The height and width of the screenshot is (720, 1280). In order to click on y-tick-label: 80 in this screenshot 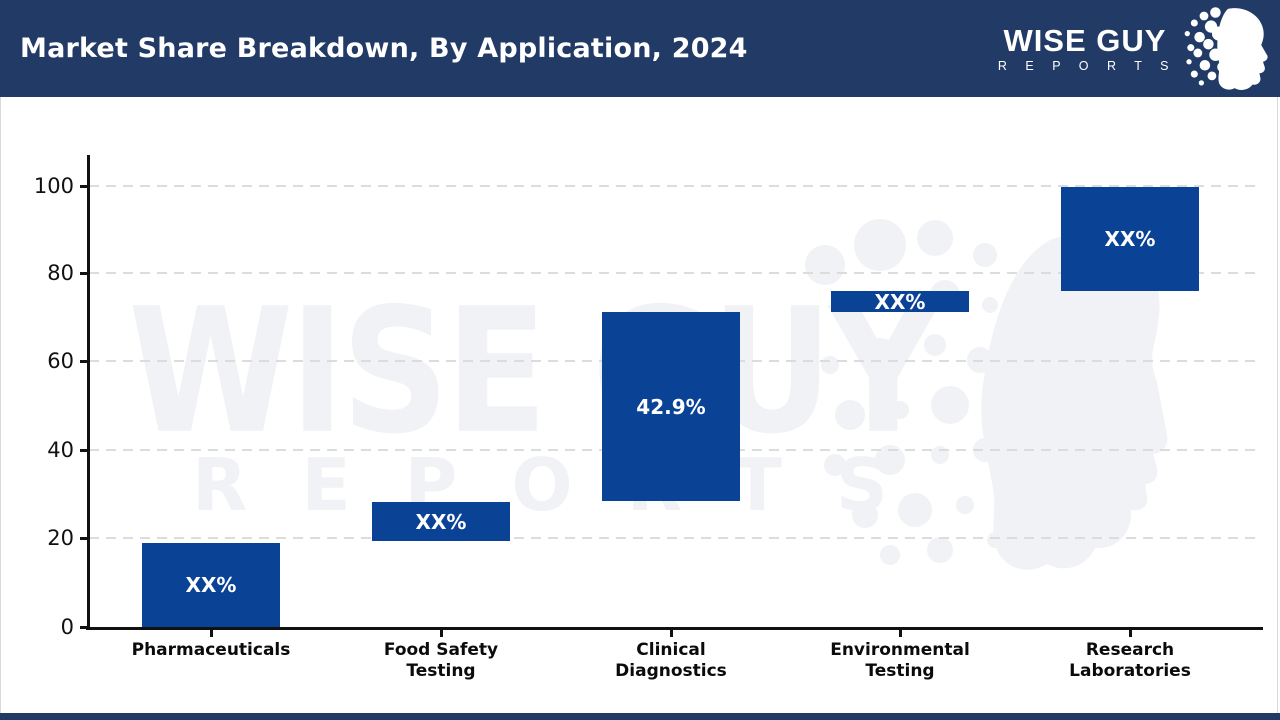, I will do `click(60, 273)`.